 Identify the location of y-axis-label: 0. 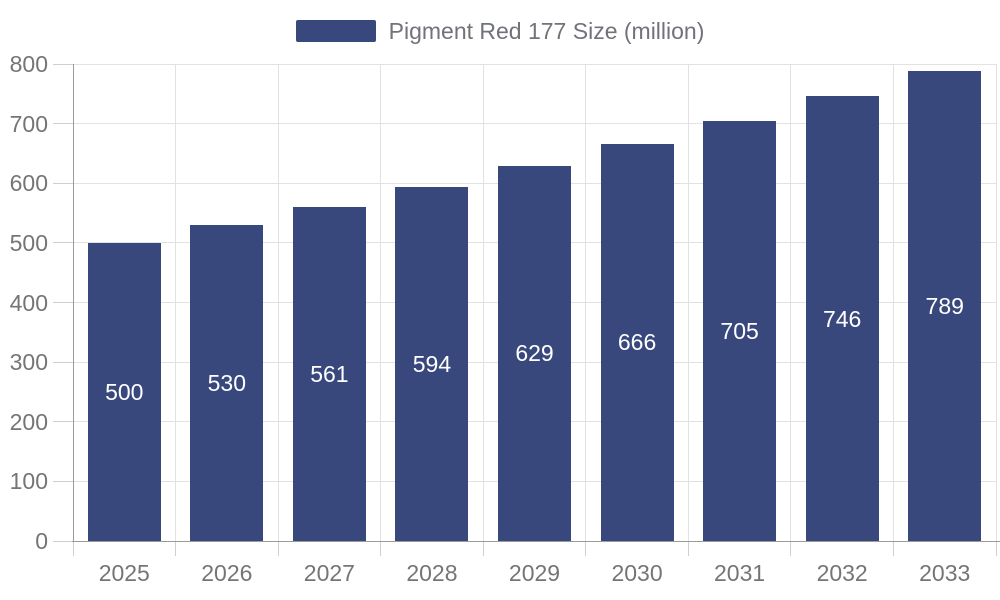
(41, 541).